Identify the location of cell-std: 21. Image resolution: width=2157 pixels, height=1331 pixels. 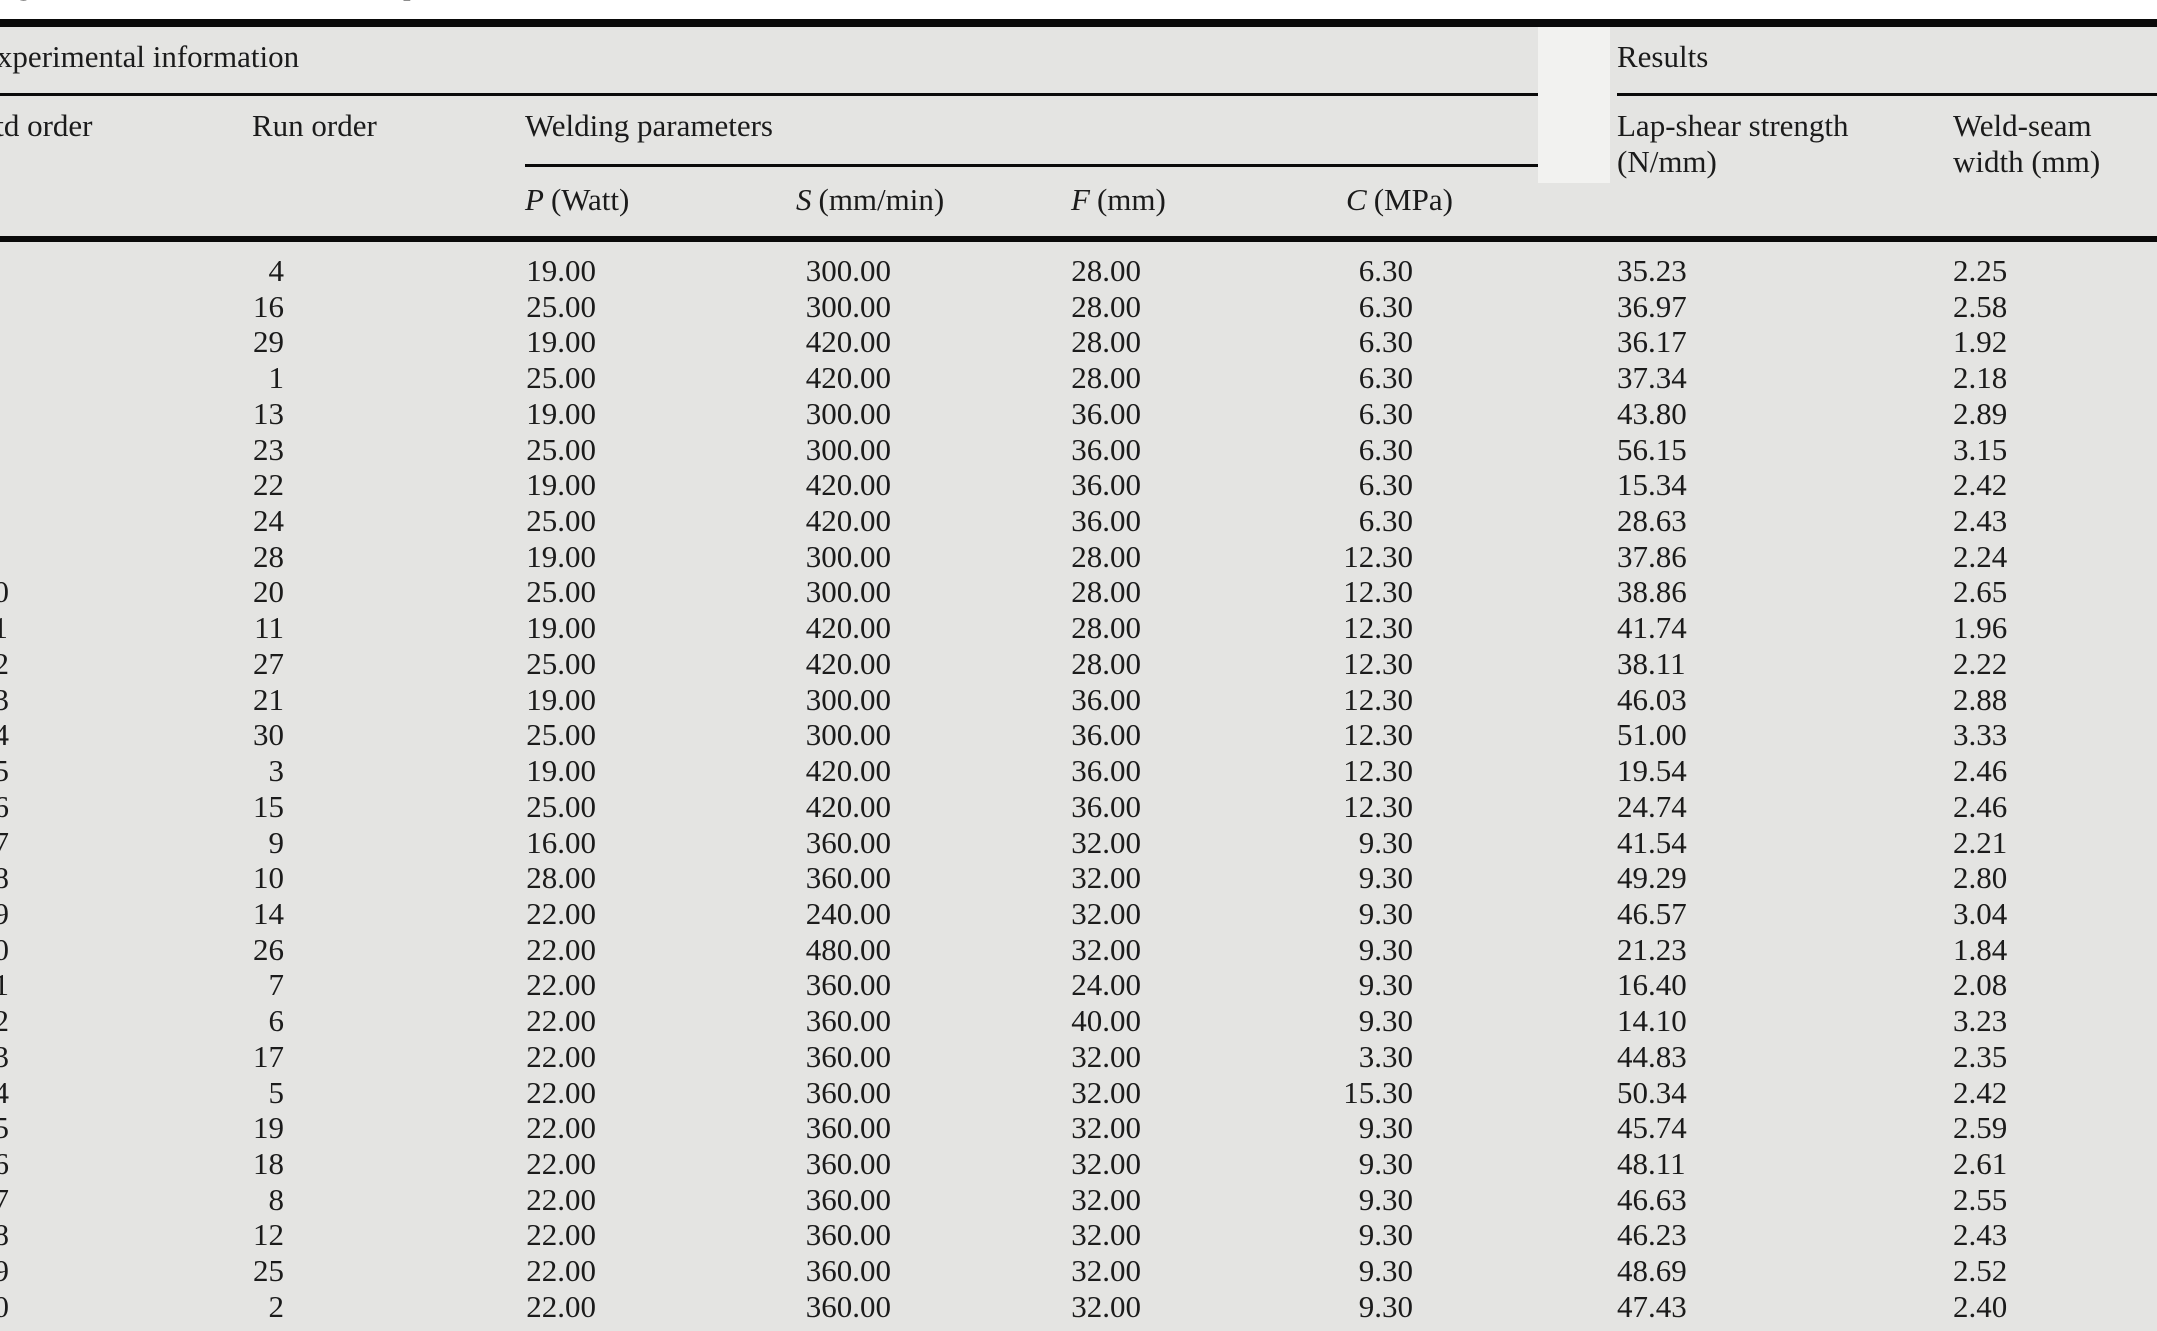
(4, 985).